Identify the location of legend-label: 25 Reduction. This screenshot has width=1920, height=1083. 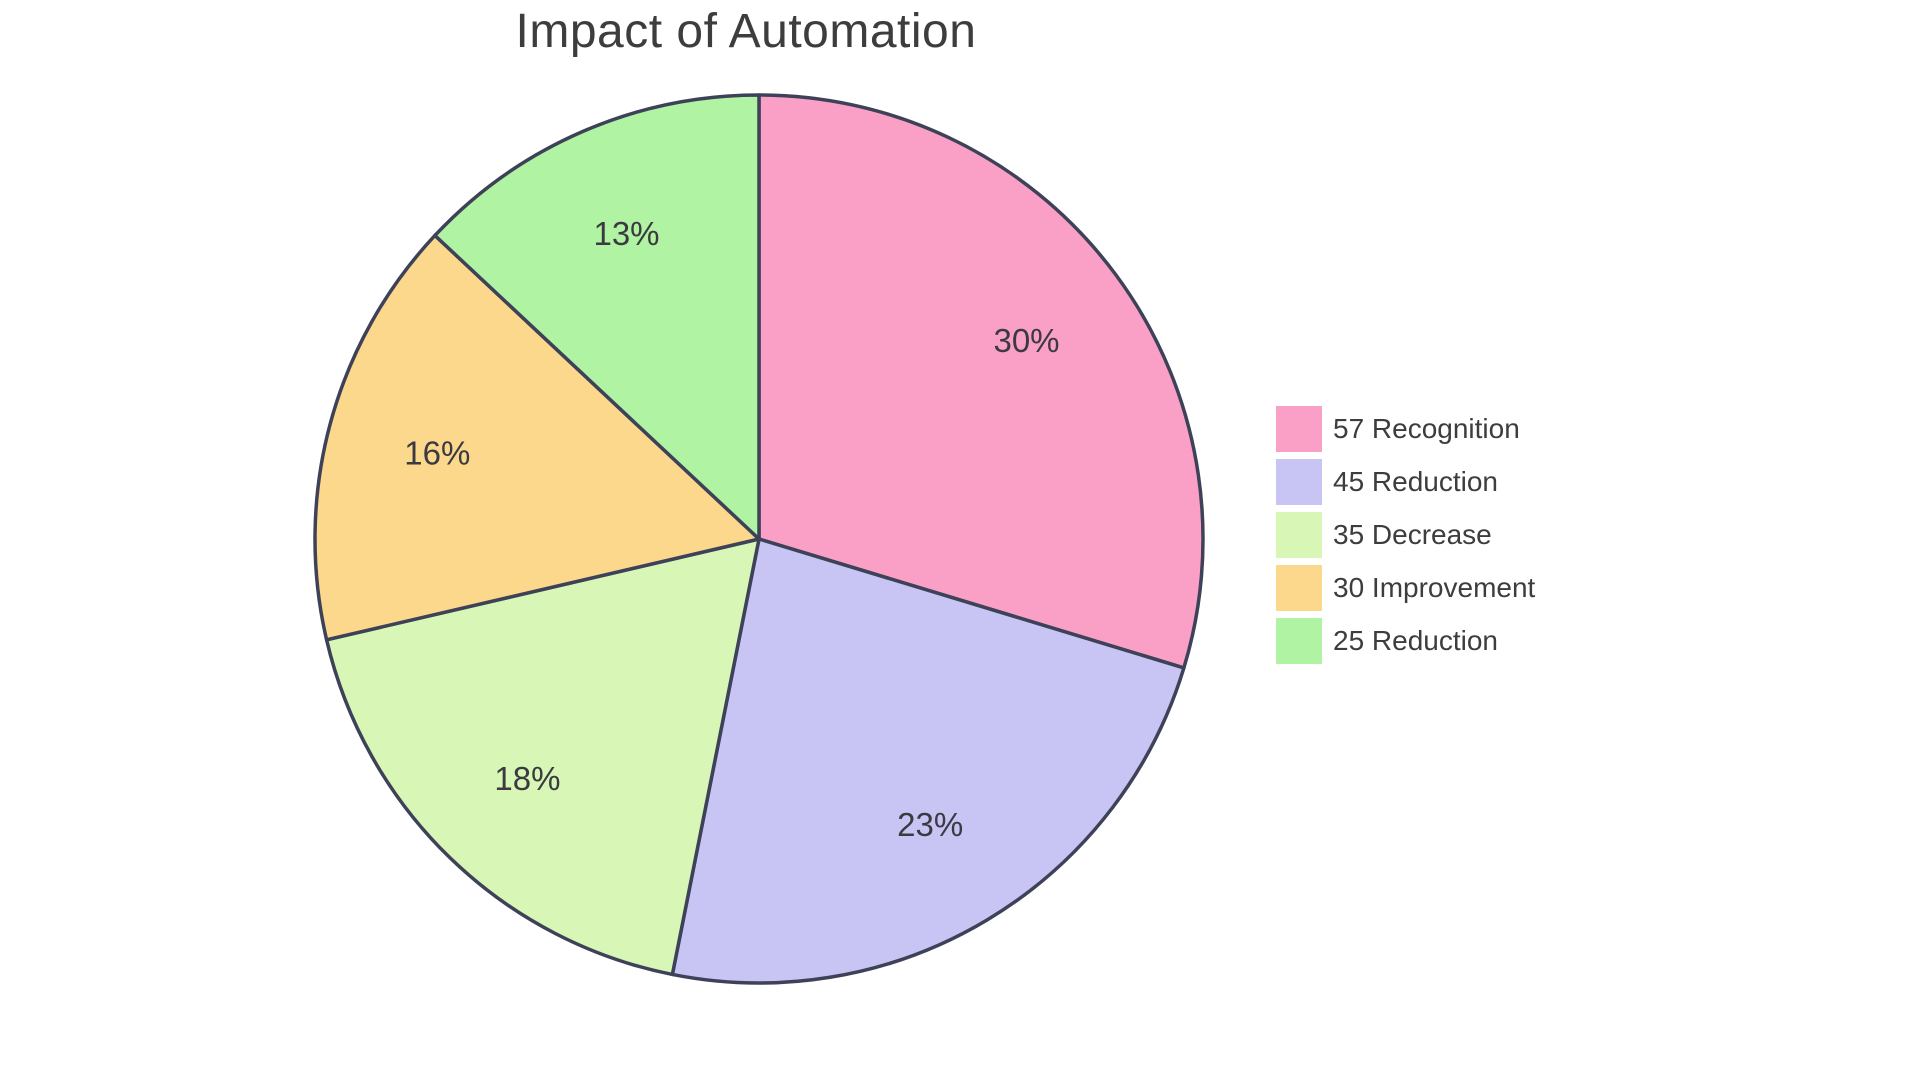
(1416, 640).